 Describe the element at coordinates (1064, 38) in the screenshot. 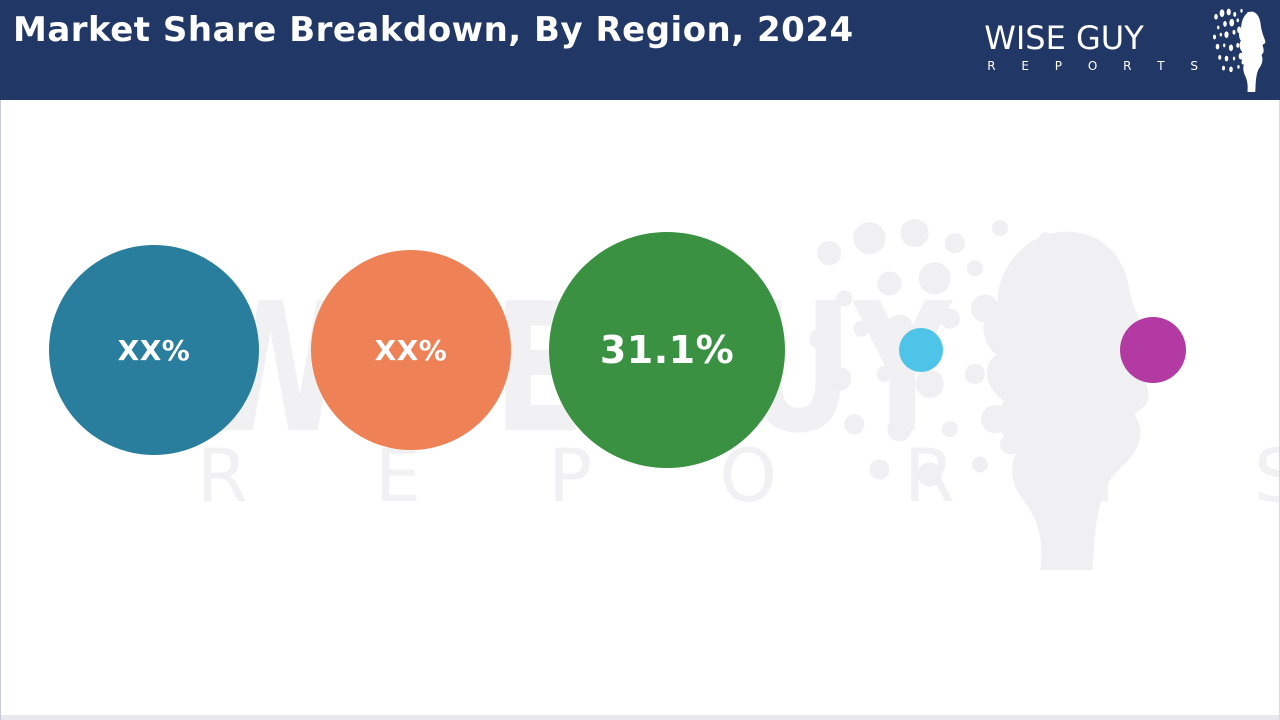

I see `brand-name: WISE GUY` at that location.